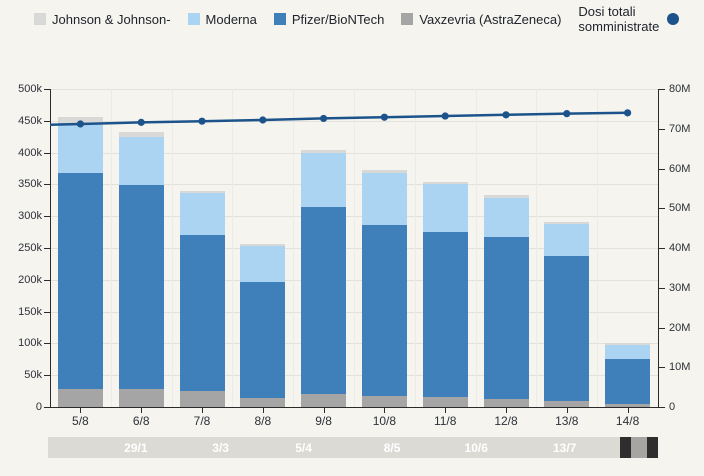  Describe the element at coordinates (136, 447) in the screenshot. I see `navigator-date-label: 29/1` at that location.